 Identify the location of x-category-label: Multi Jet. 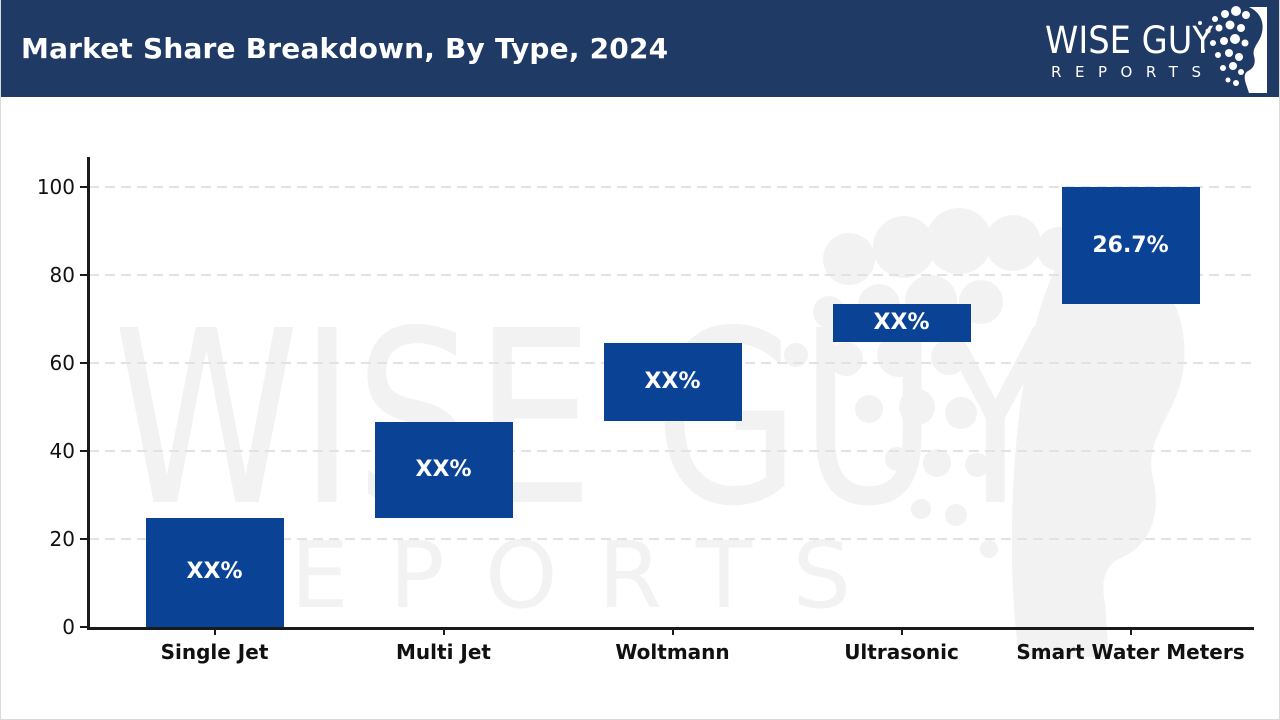
(443, 652).